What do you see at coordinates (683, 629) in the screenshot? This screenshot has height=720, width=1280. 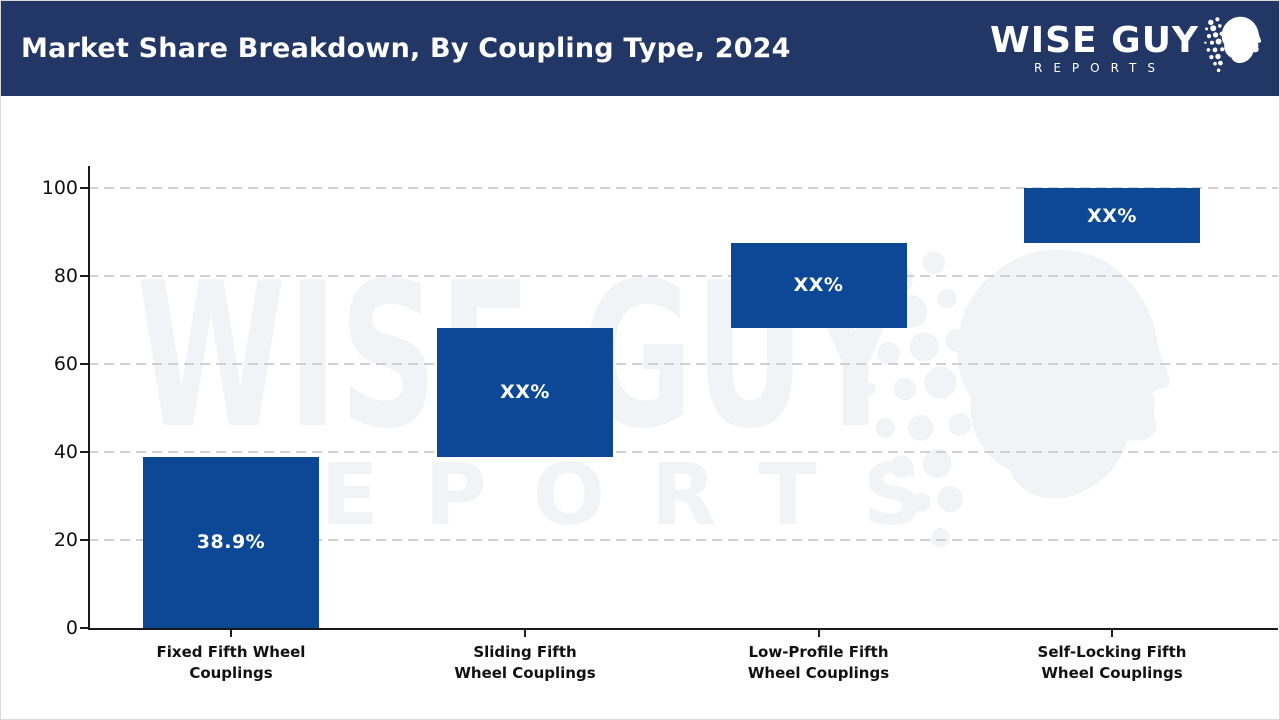 I see `x-axis-line` at bounding box center [683, 629].